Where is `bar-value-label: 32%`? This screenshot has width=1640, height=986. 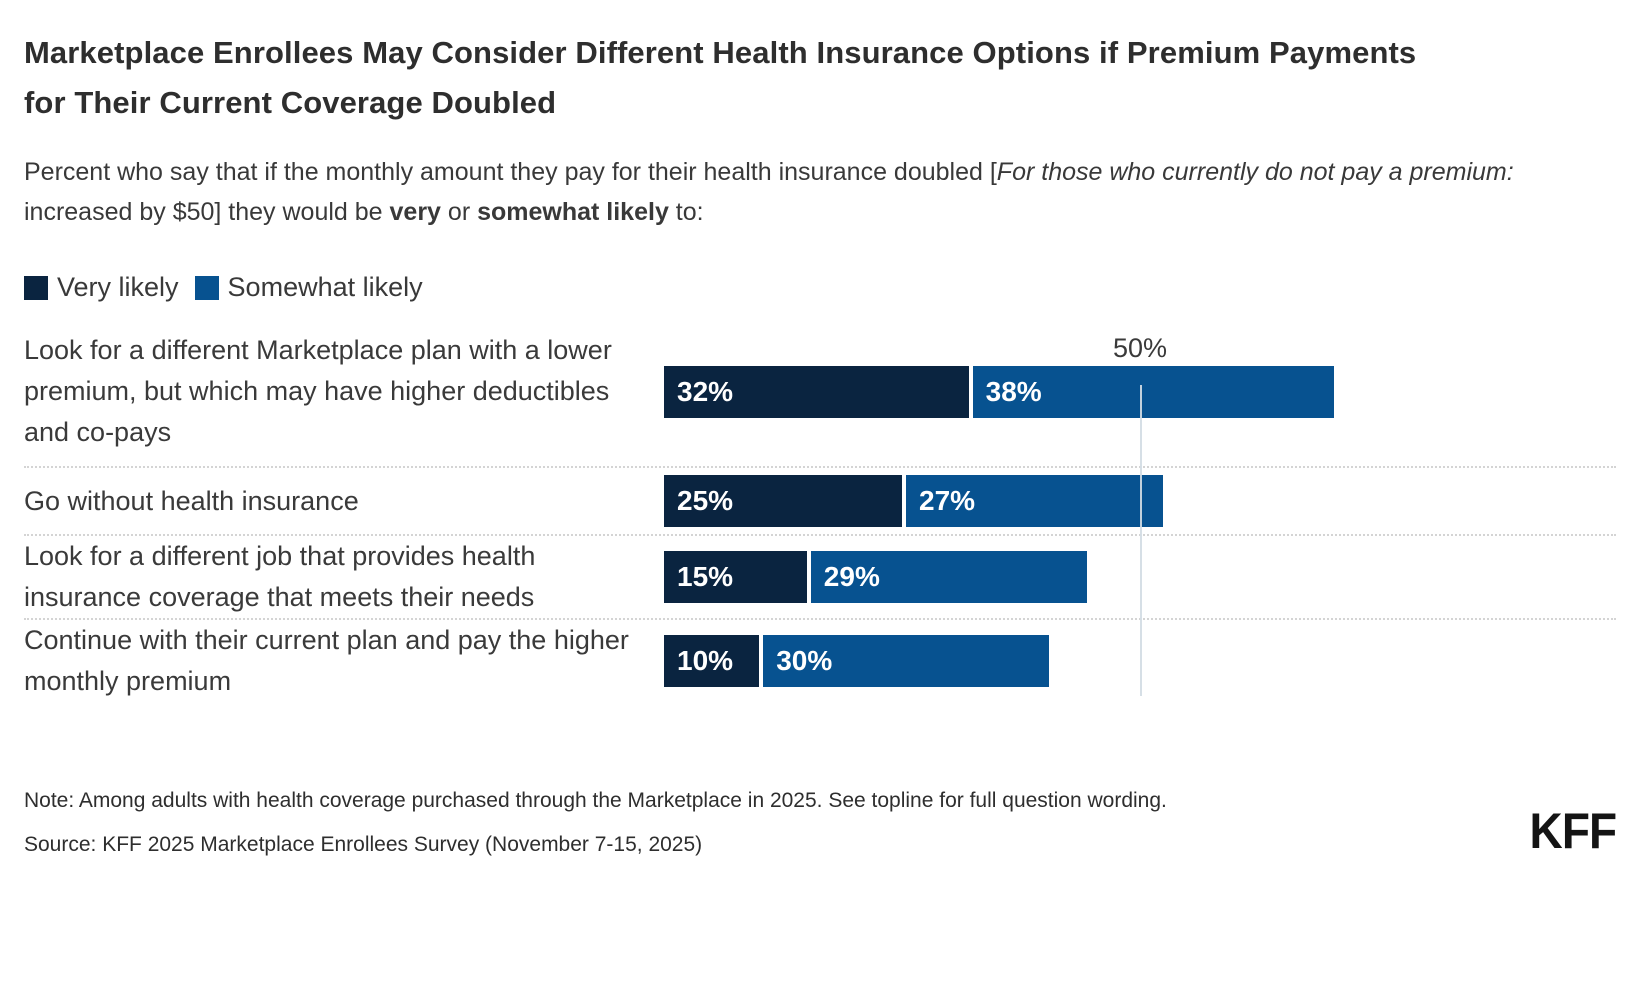 bar-value-label: 32% is located at coordinates (705, 391).